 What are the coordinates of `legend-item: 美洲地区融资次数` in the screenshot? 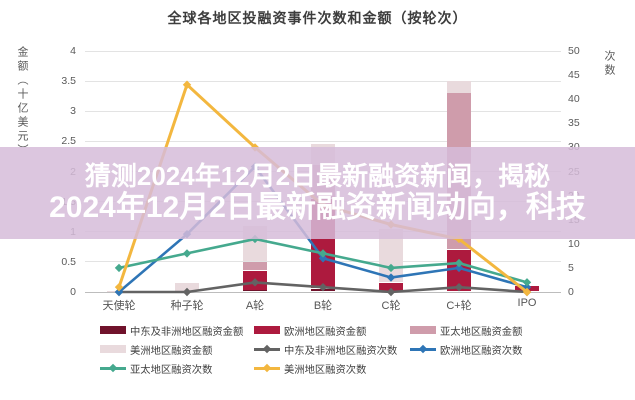 It's located at (330, 368).